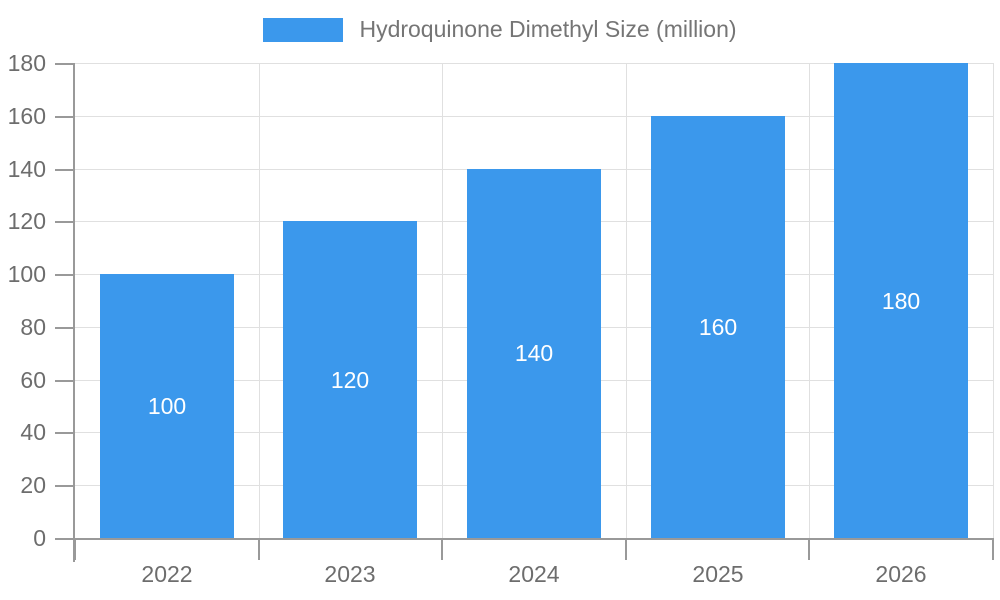 This screenshot has height=600, width=1000. What do you see at coordinates (26, 221) in the screenshot?
I see `y-tick-label: 120` at bounding box center [26, 221].